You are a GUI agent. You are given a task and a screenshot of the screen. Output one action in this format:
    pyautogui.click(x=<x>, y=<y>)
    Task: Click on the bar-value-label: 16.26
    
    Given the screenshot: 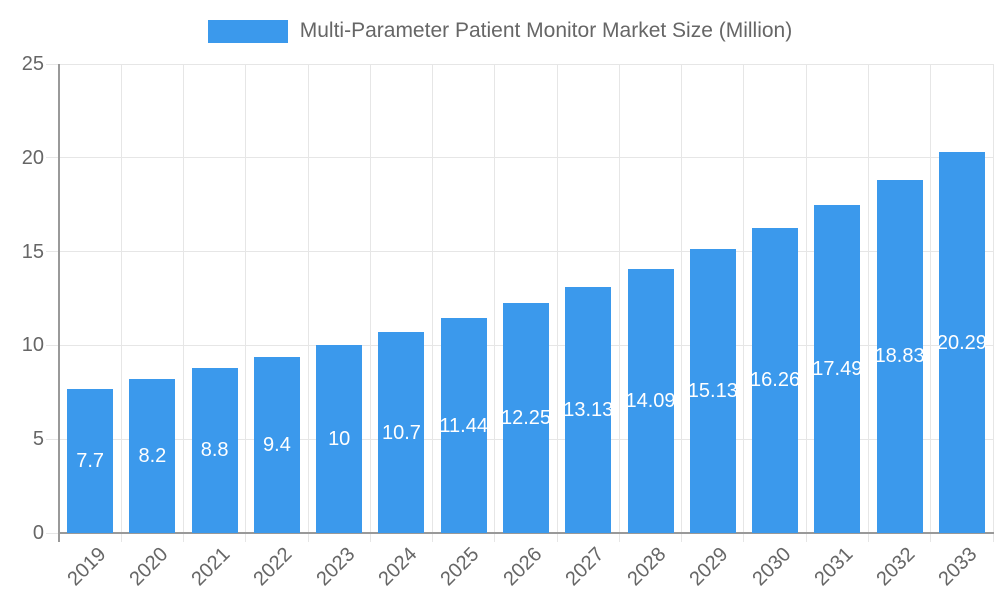 What is the action you would take?
    pyautogui.click(x=775, y=380)
    